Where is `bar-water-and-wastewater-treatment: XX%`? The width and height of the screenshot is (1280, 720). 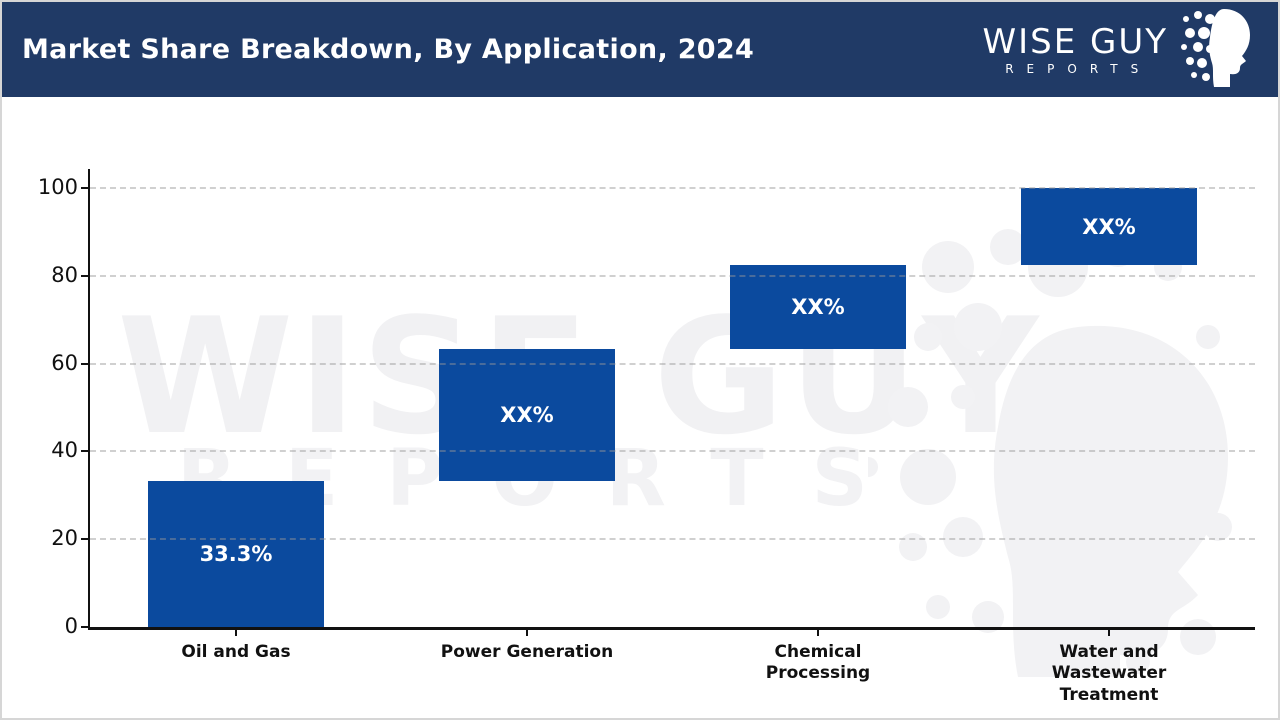 bar-water-and-wastewater-treatment: XX% is located at coordinates (1109, 226).